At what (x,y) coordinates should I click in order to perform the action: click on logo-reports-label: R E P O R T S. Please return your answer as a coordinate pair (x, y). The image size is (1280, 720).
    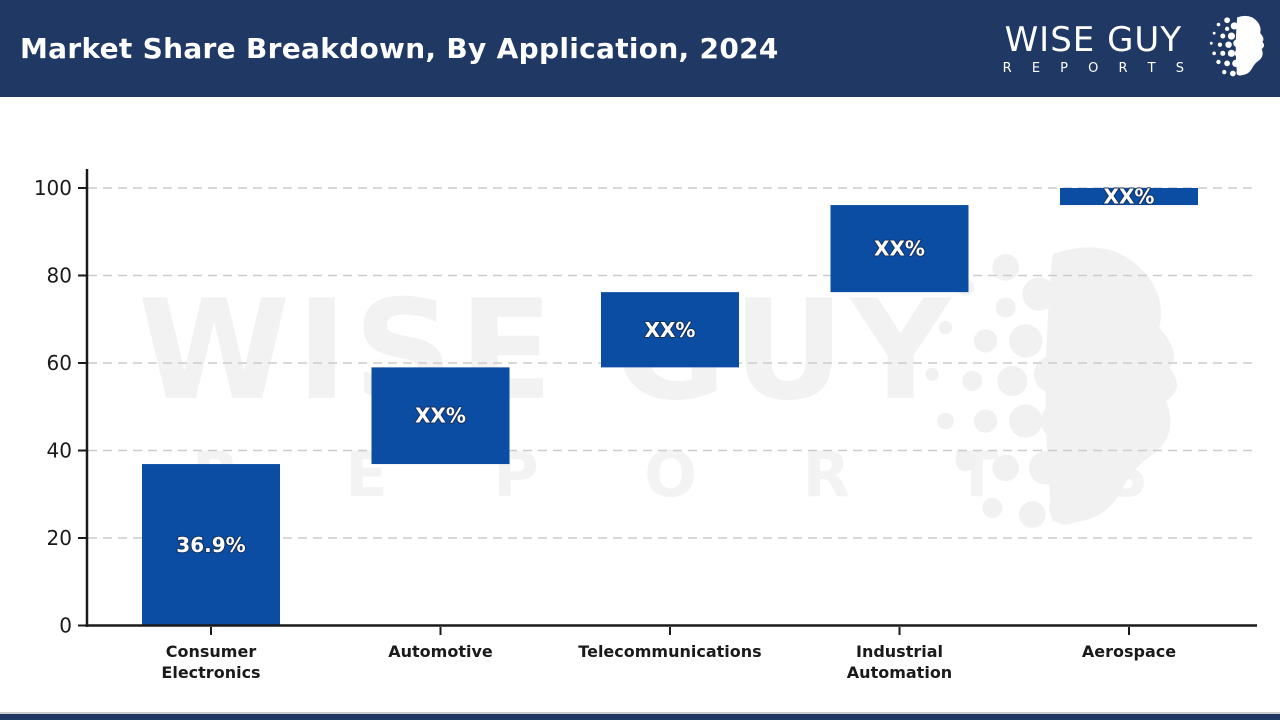
    Looking at the image, I should click on (1097, 68).